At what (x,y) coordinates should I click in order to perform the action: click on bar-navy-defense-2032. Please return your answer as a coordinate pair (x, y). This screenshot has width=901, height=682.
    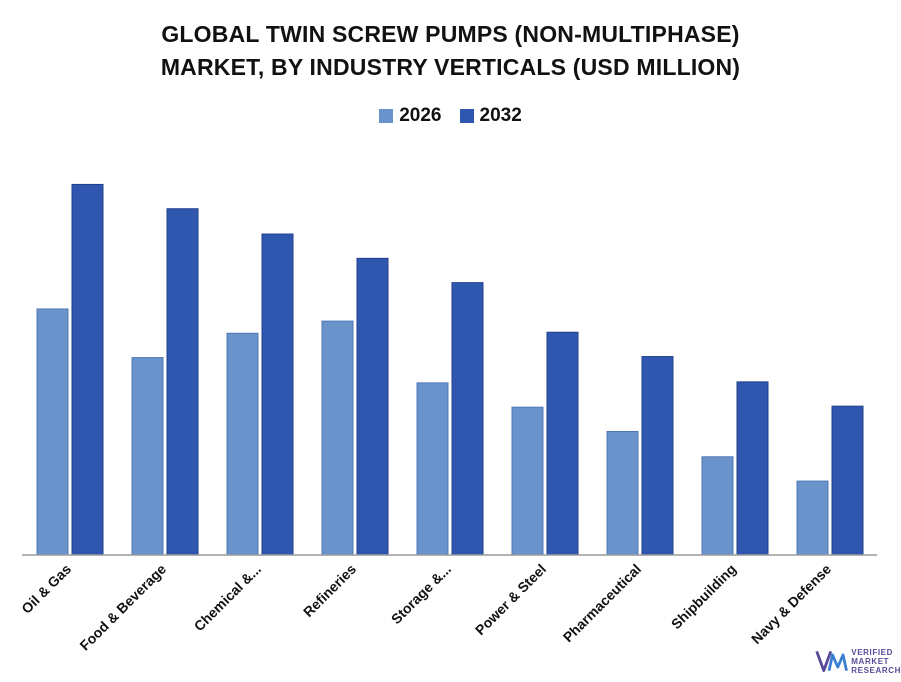
    Looking at the image, I should click on (847, 480).